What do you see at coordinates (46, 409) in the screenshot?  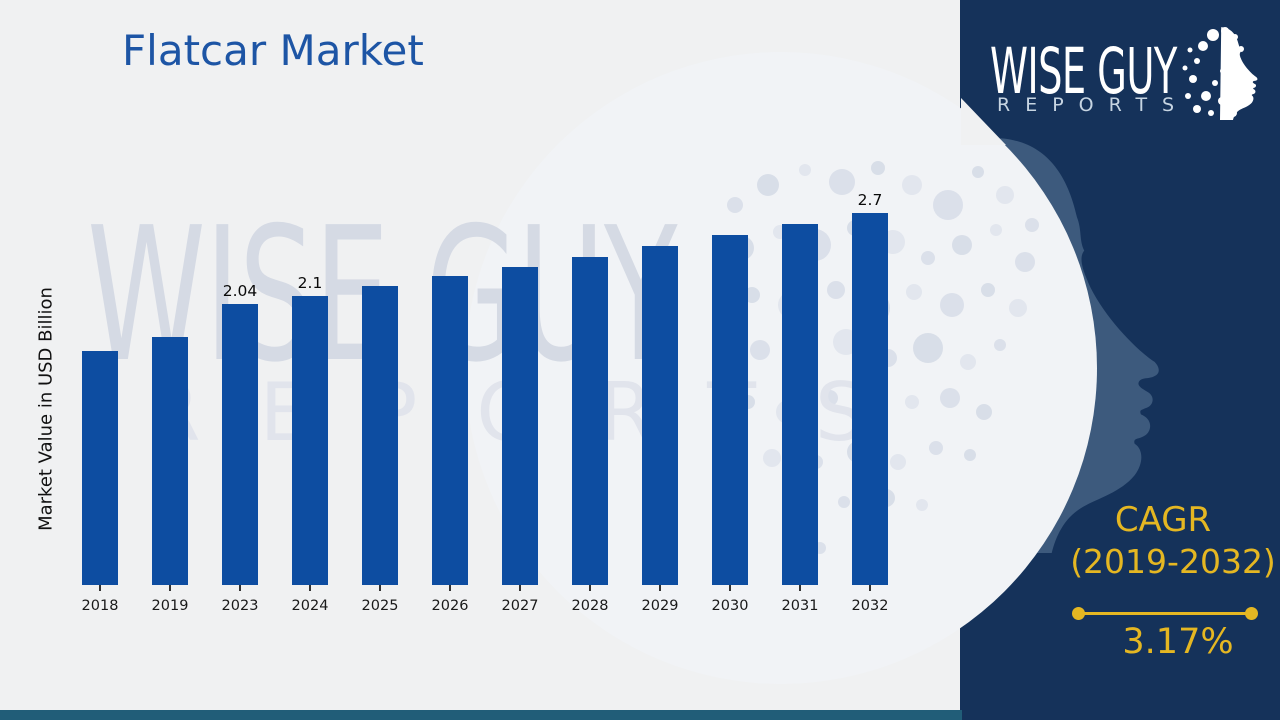 I see `y-axis-label: Market Value in USD Billion` at bounding box center [46, 409].